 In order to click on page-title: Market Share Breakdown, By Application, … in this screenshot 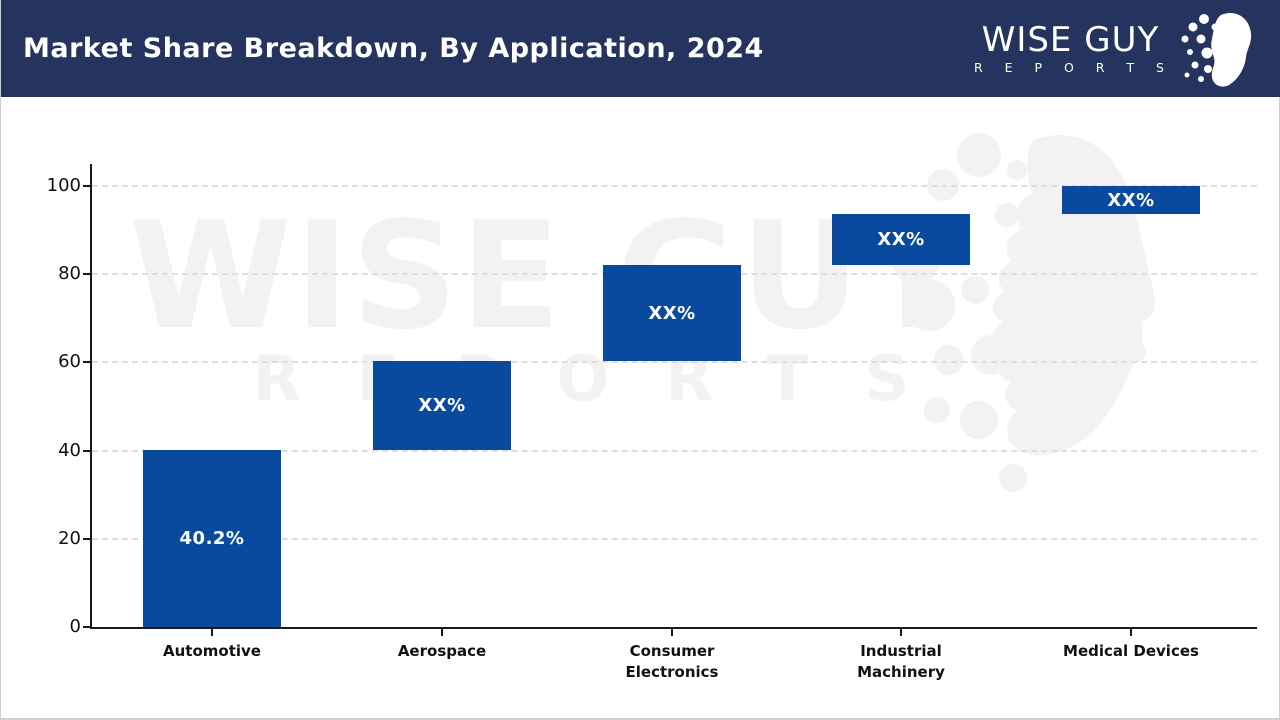, I will do `click(393, 48)`.